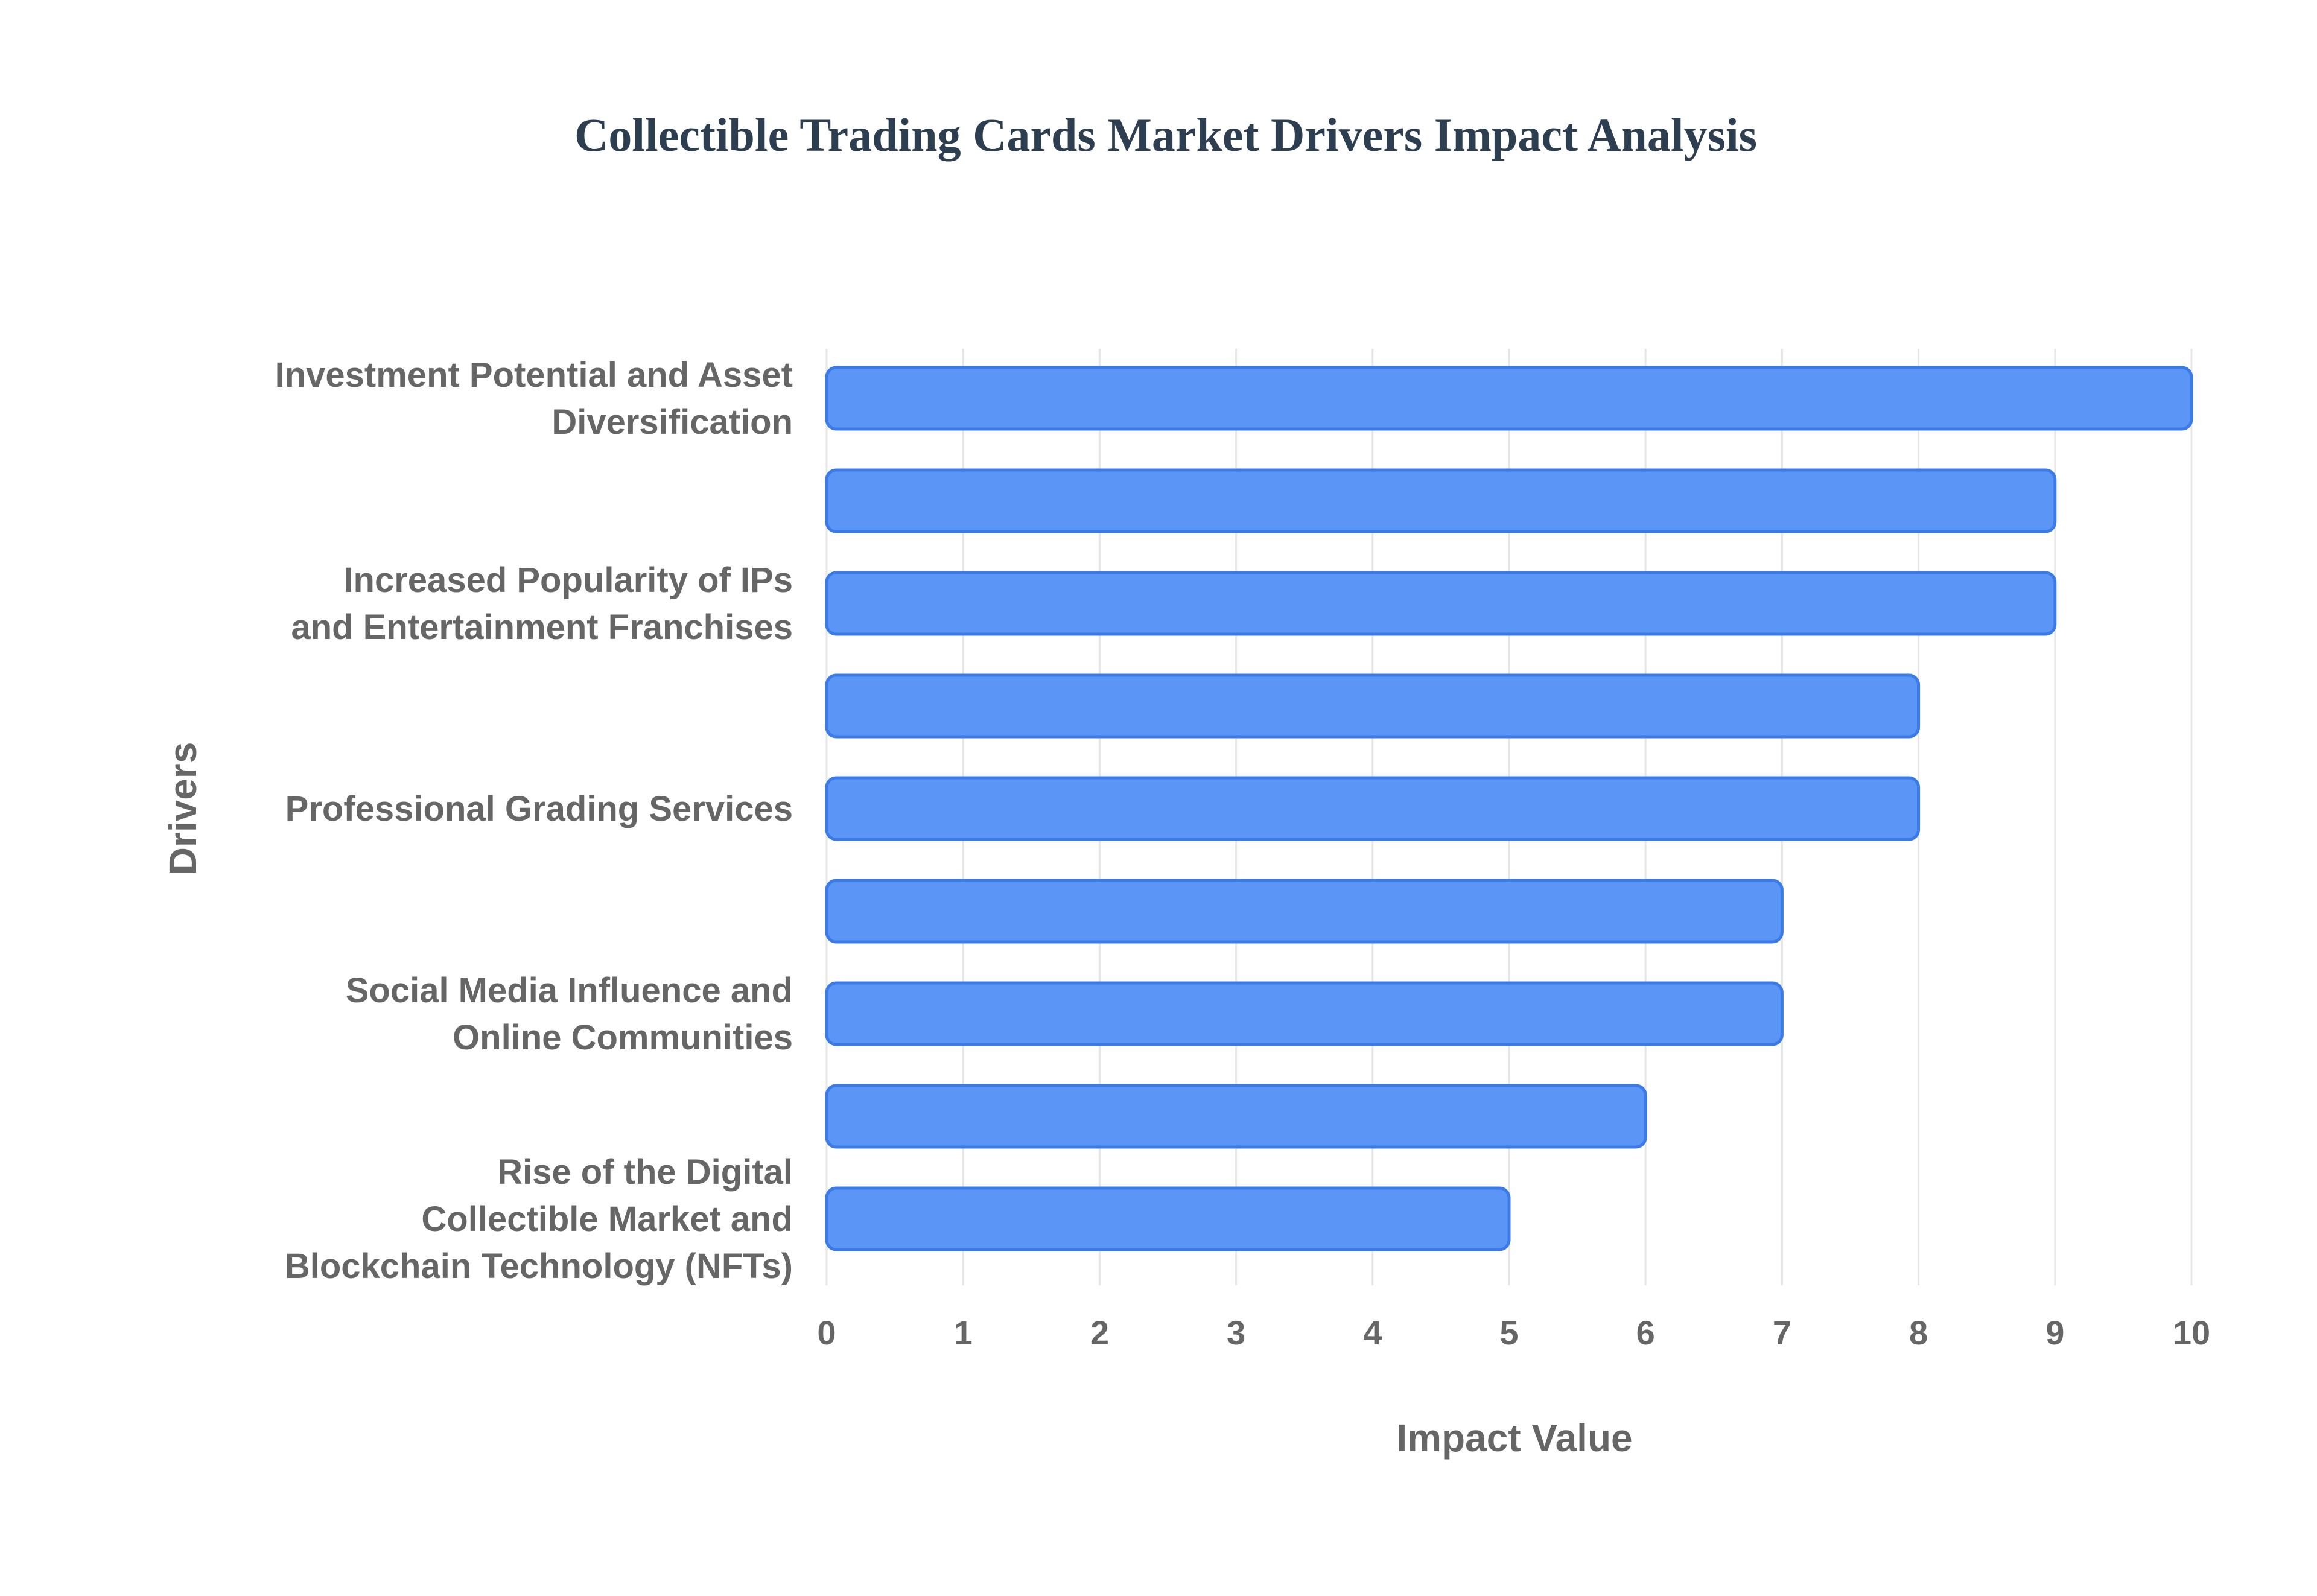 This screenshot has width=2317, height=1596. I want to click on x-tick-label: 2, so click(1099, 1333).